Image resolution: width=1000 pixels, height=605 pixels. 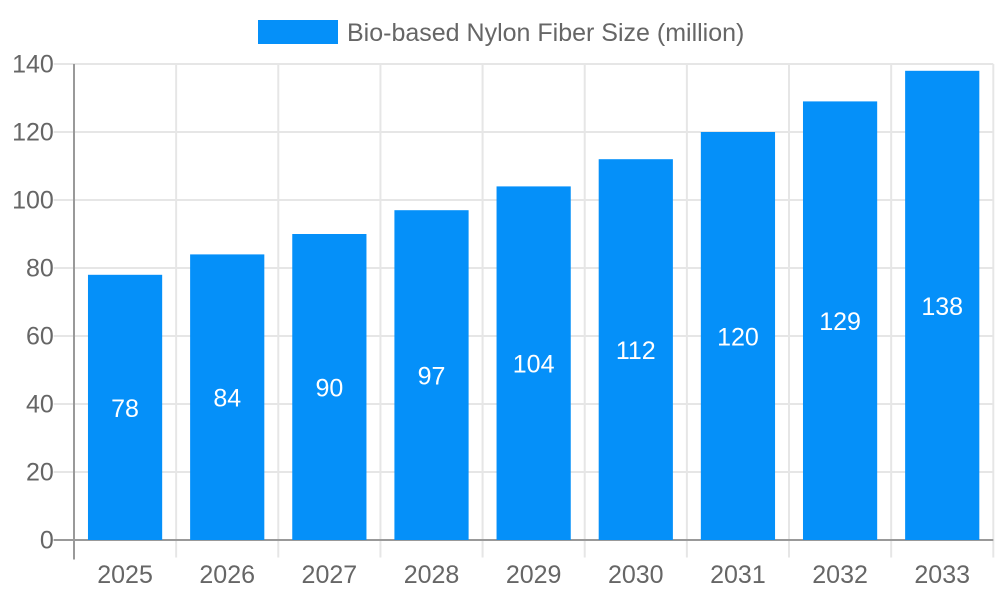 What do you see at coordinates (330, 575) in the screenshot?
I see `svg-text: 2027` at bounding box center [330, 575].